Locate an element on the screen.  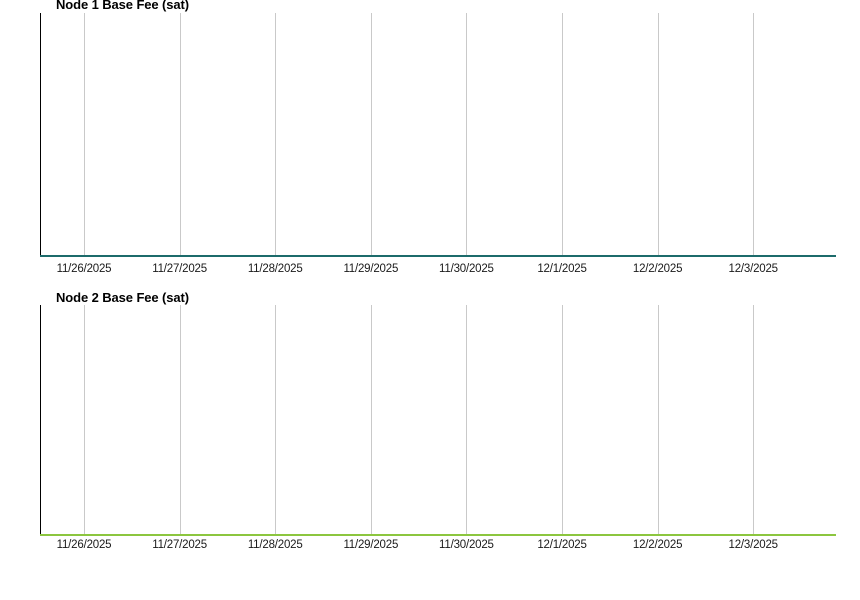
chart-1-title: Node 1 Base Fee (sat) is located at coordinates (123, 6).